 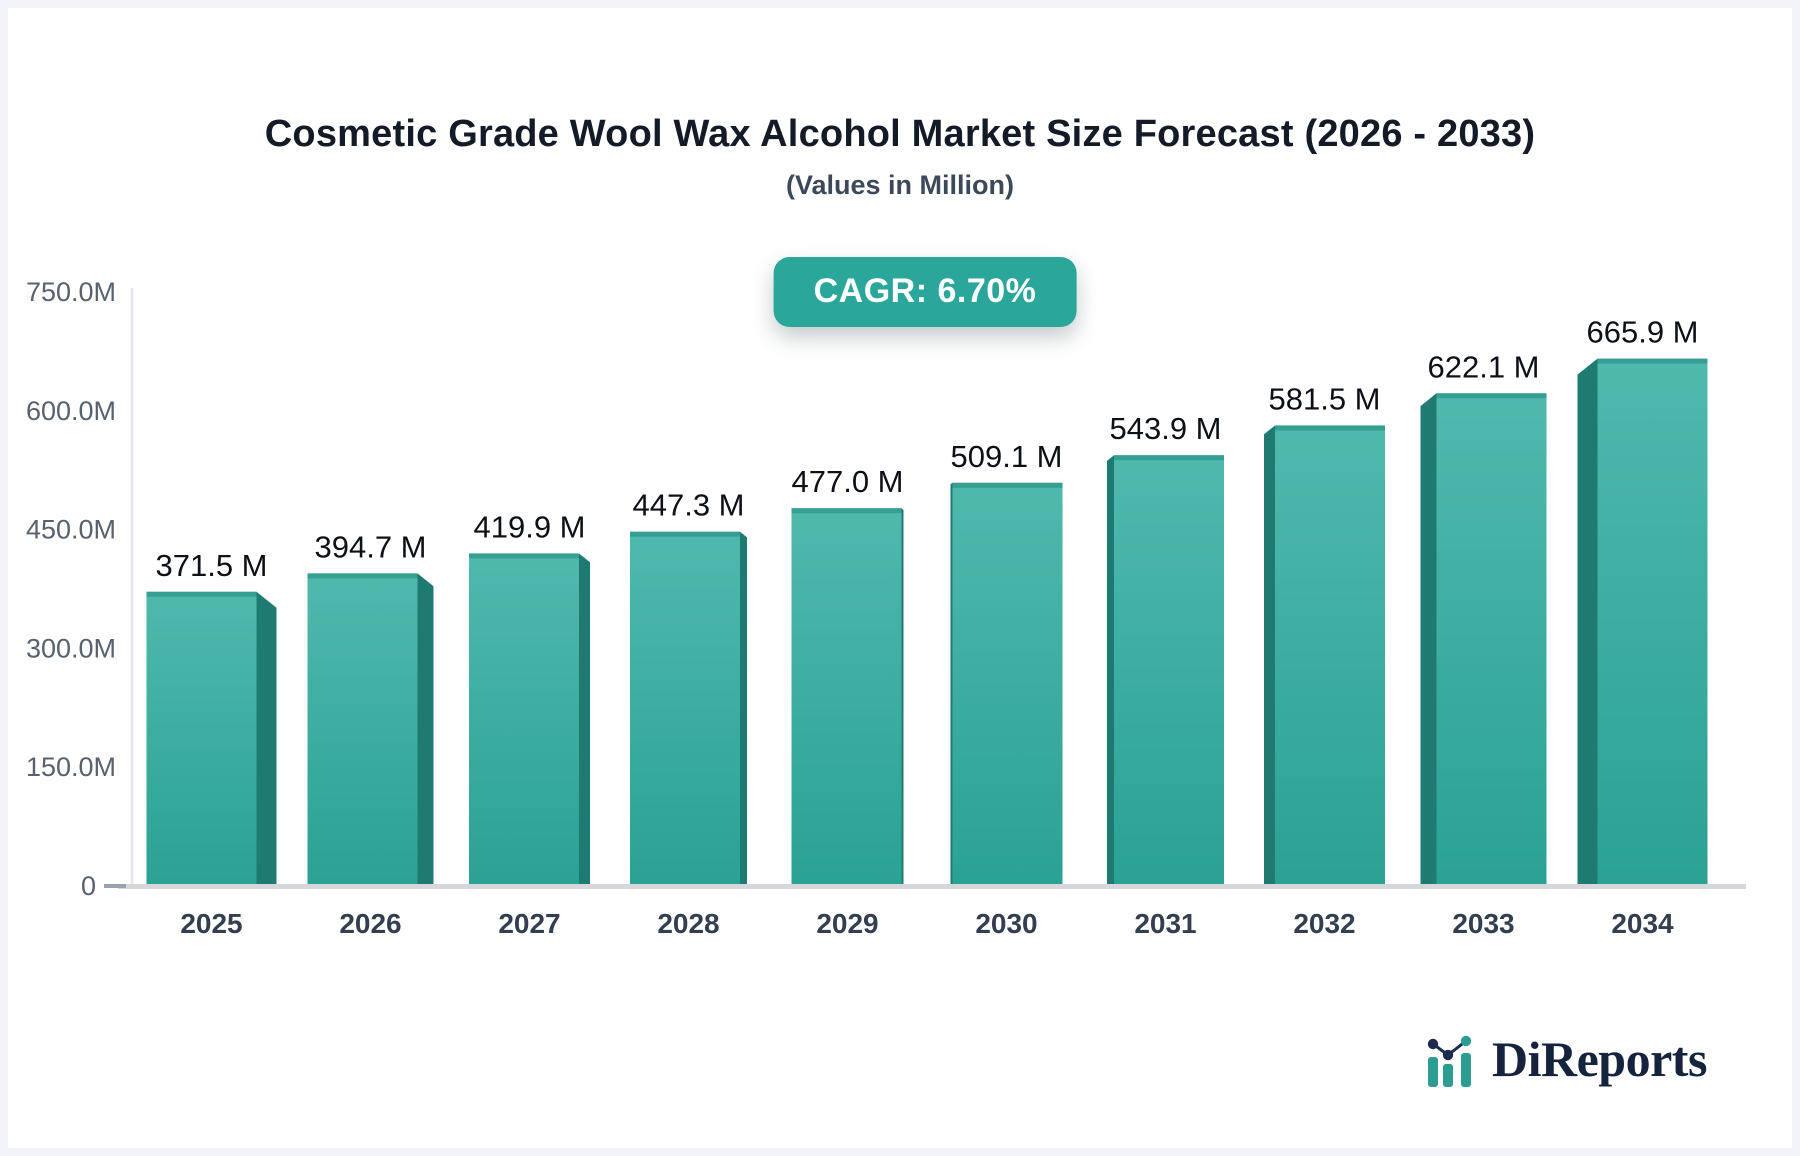 I want to click on bar-2025: 371.5 M 2025, so click(x=211, y=743).